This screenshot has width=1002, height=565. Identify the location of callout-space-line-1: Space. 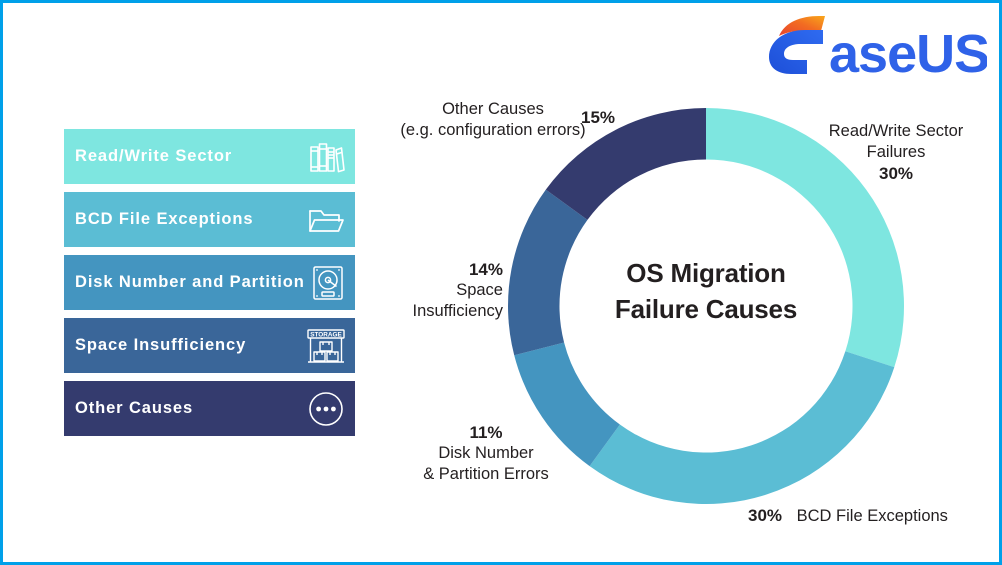
(479, 290).